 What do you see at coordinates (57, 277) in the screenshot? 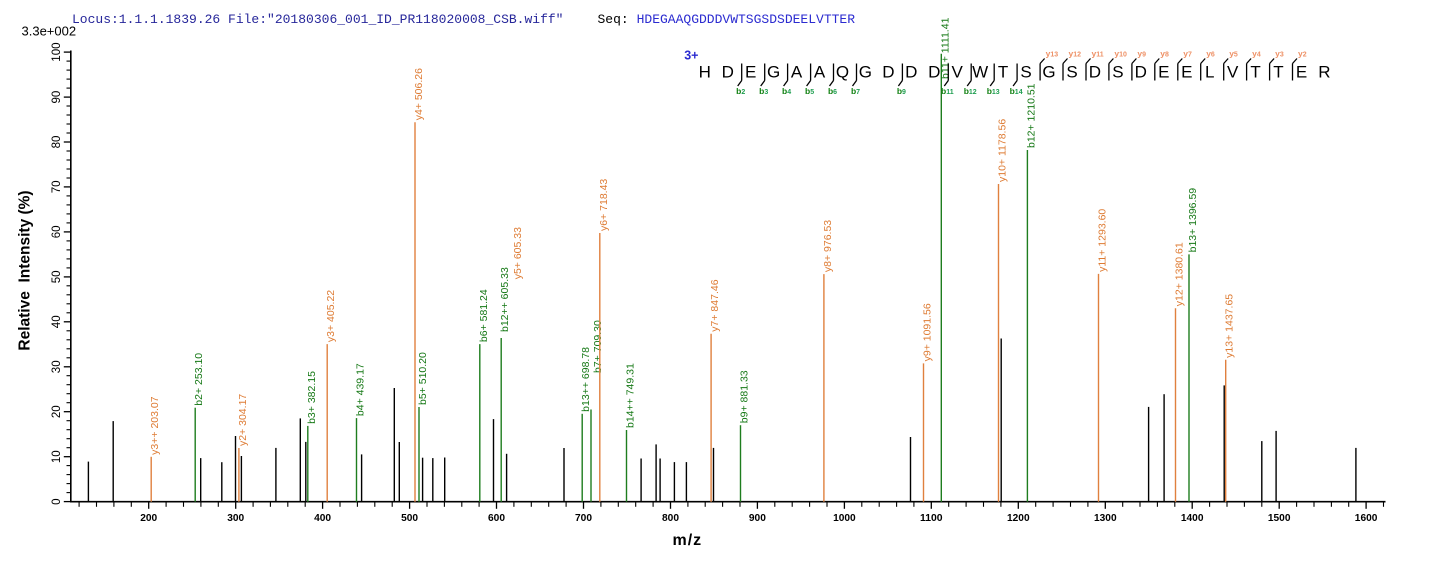
I see `svg-text: 50` at bounding box center [57, 277].